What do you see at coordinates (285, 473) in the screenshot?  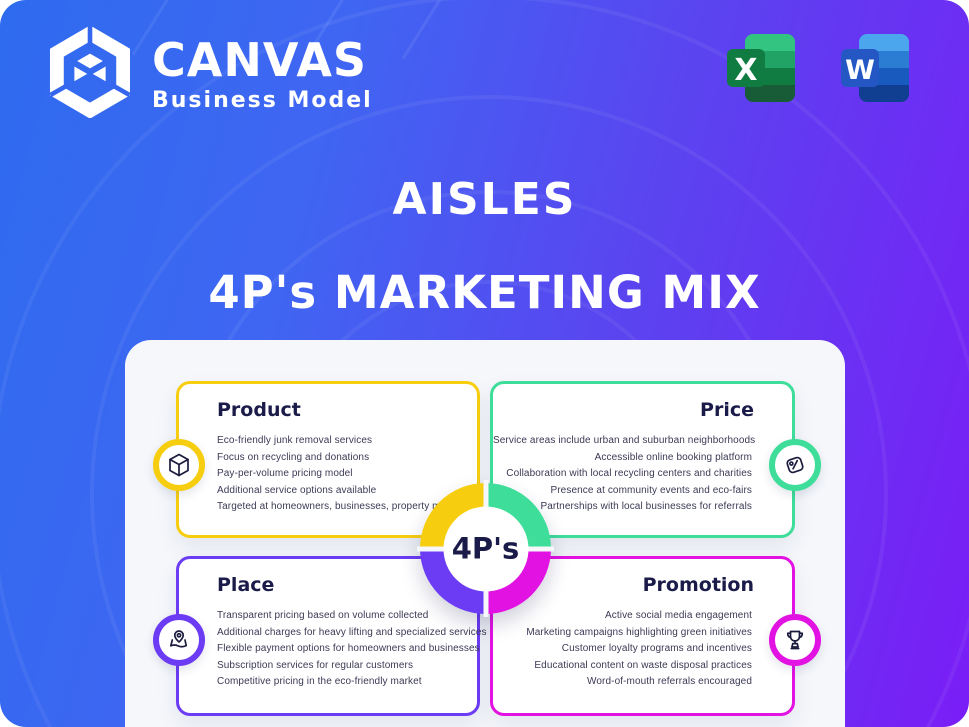 I see `quadrant-item: Pay-per-volume pricing model` at bounding box center [285, 473].